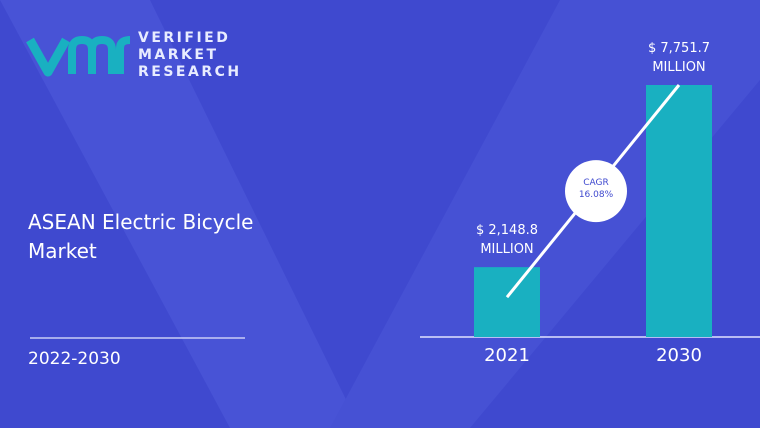 The height and width of the screenshot is (428, 760). I want to click on chart-subtitle: 2022-2030, so click(74, 359).